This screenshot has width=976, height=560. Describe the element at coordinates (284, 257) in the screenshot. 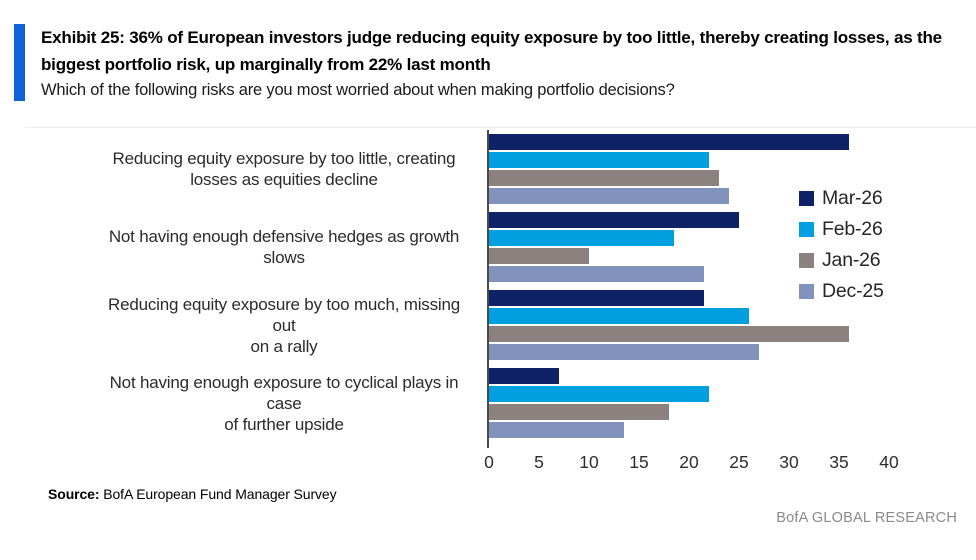

I see `category-label-line: slows` at that location.